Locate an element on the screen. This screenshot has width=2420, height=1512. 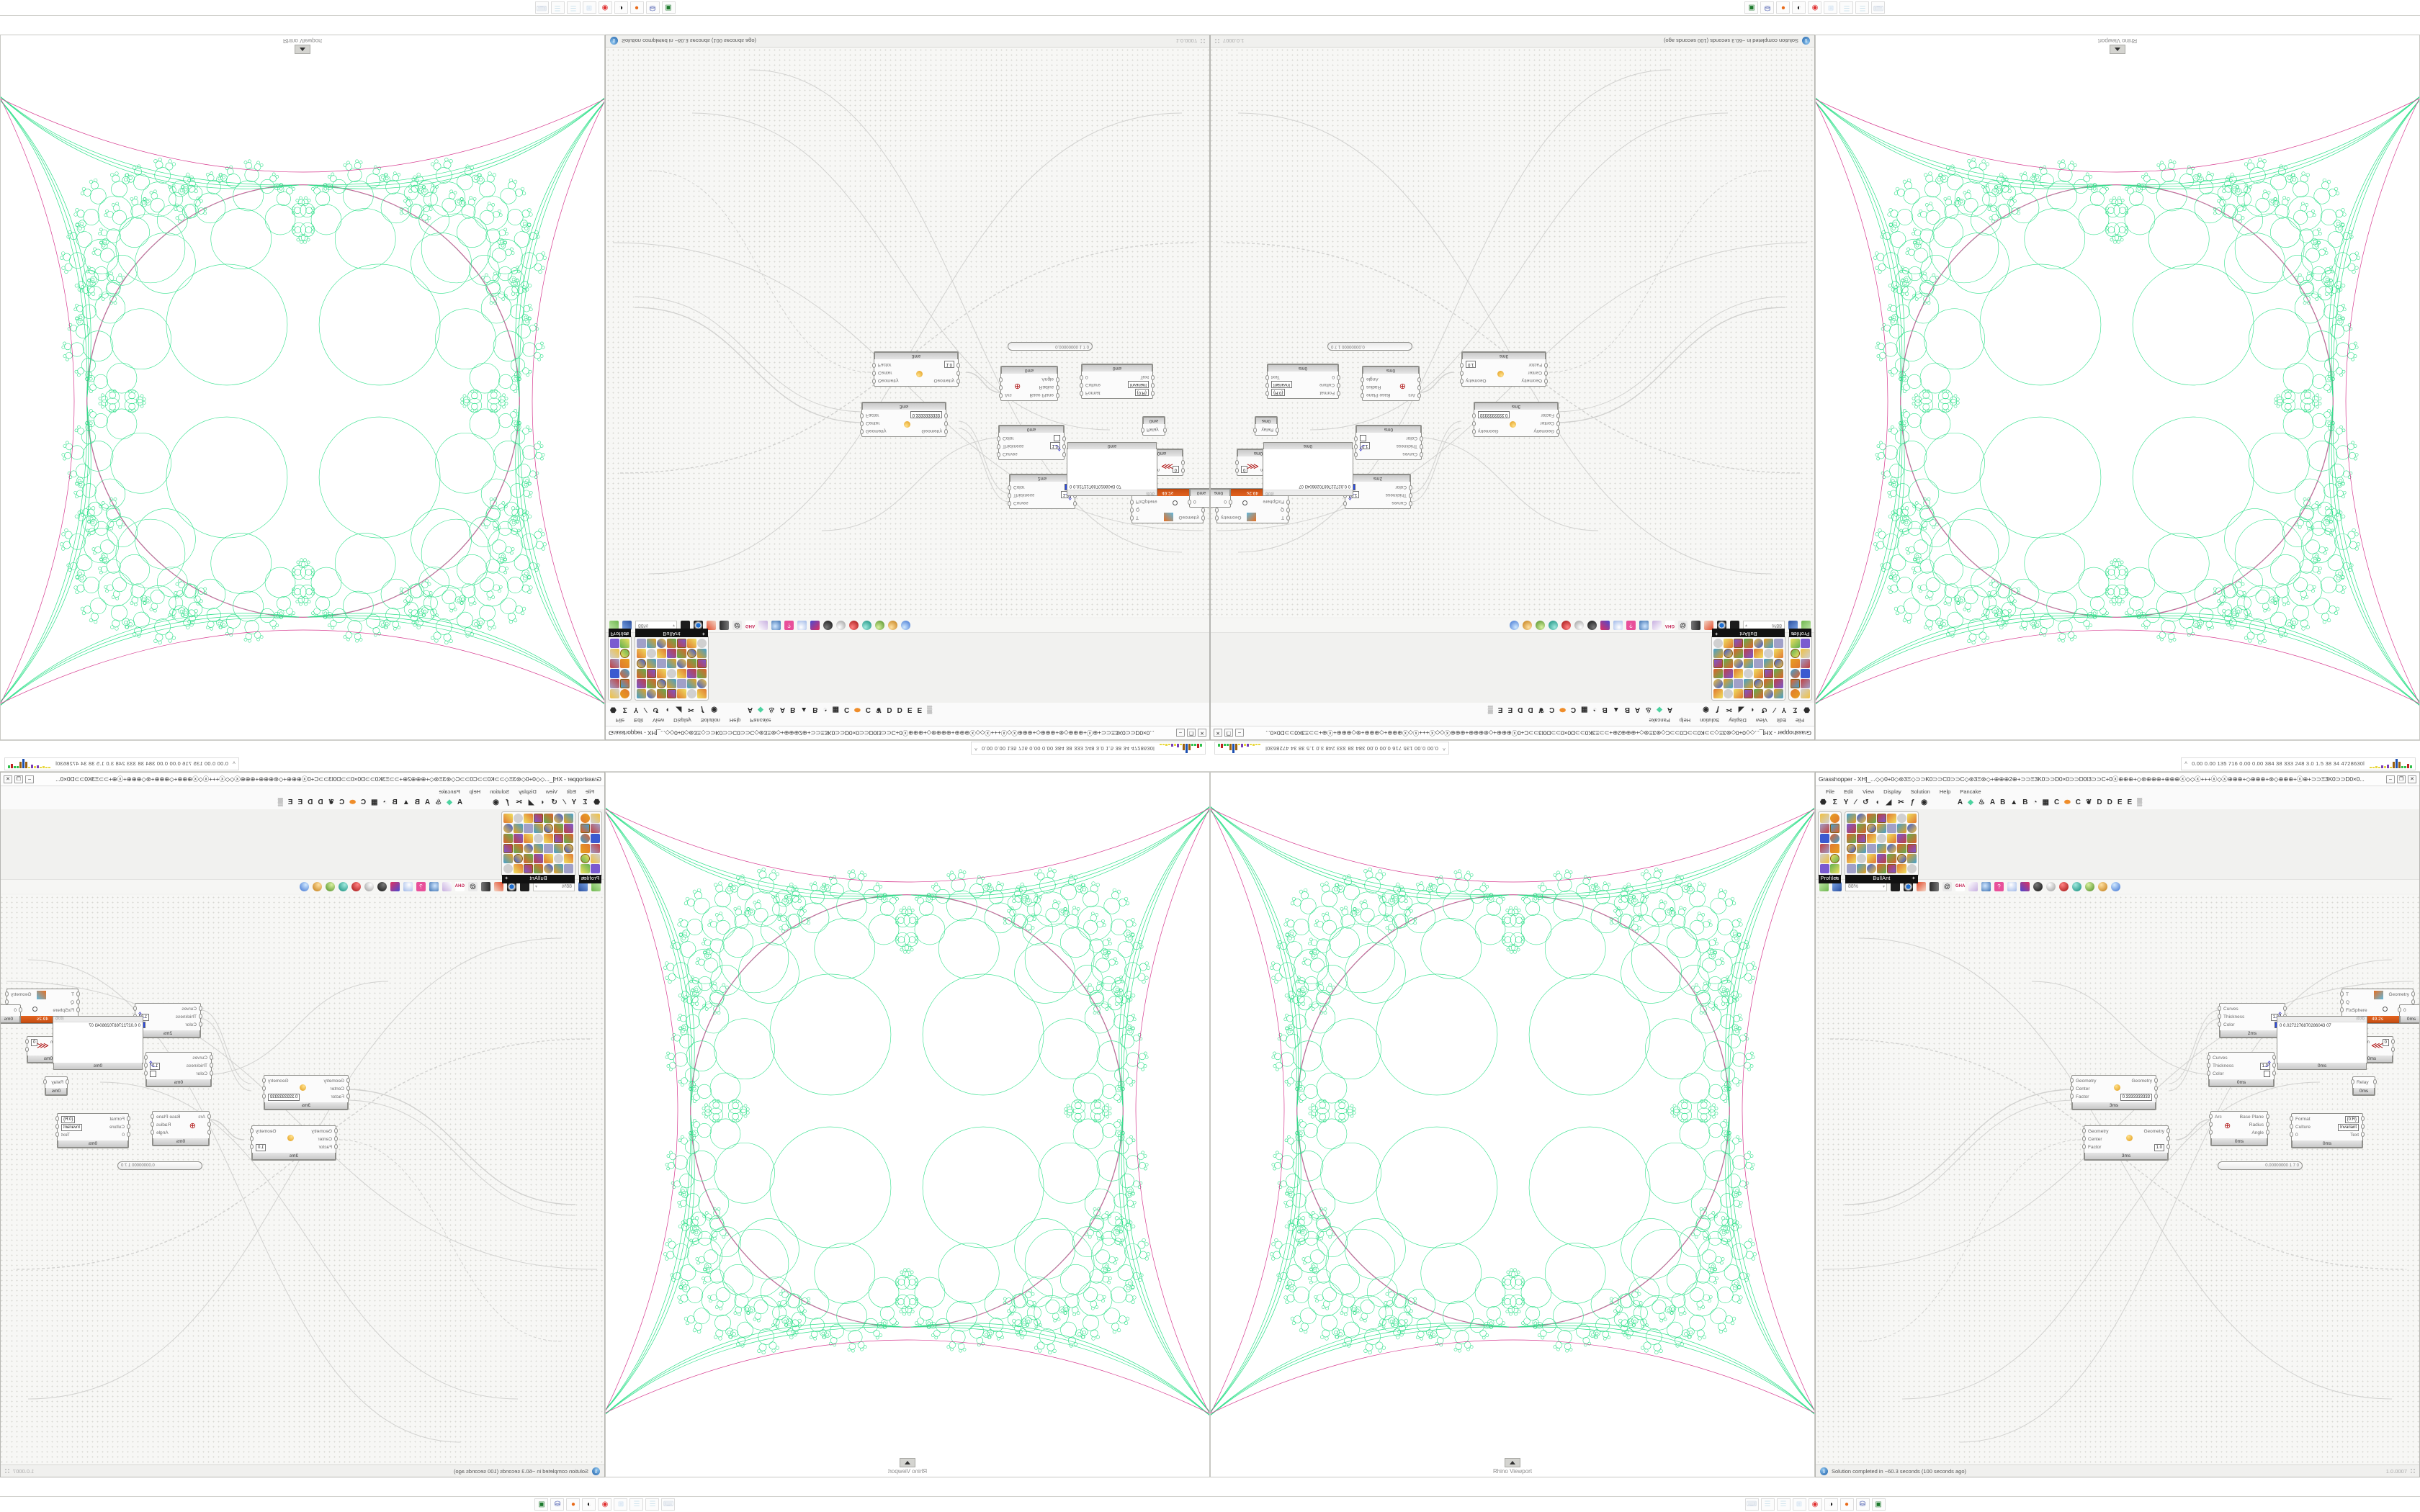
taskbar-firefox-icon: ● is located at coordinates (573, 1504).